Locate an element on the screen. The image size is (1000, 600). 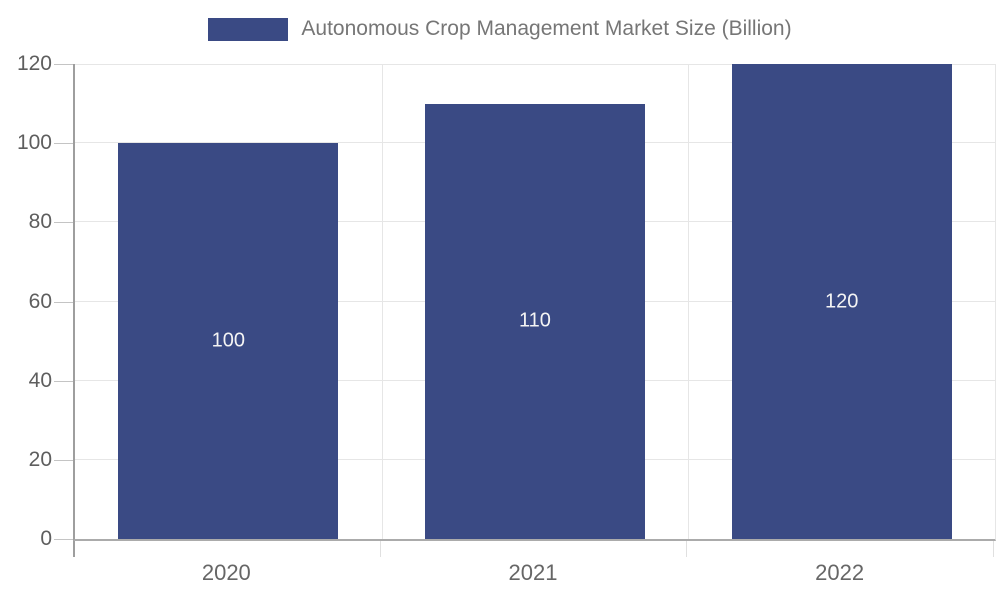
x-axis-tick-label: 2022 is located at coordinates (840, 572).